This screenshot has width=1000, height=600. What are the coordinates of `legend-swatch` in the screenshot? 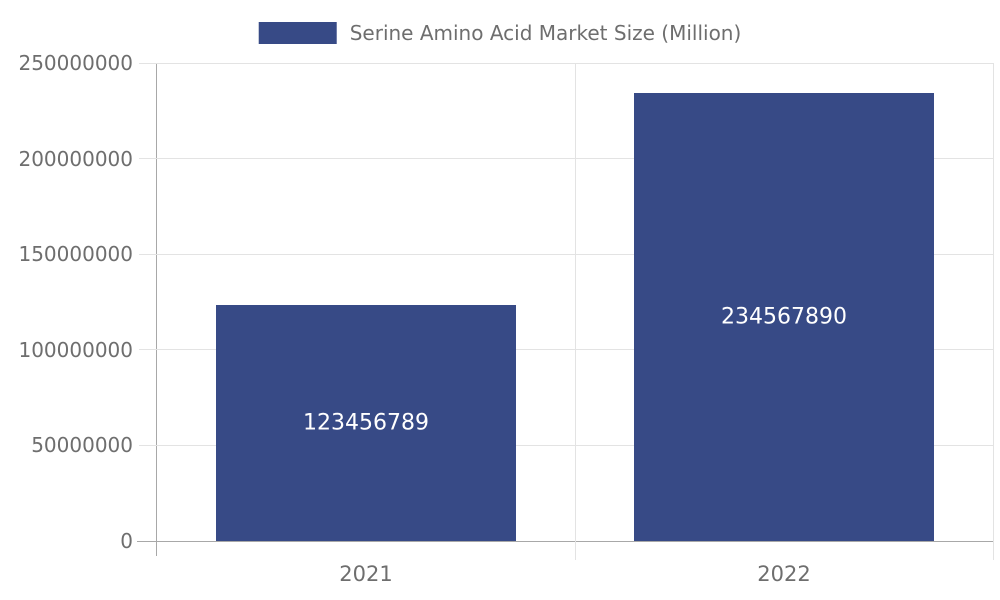 It's located at (297, 33).